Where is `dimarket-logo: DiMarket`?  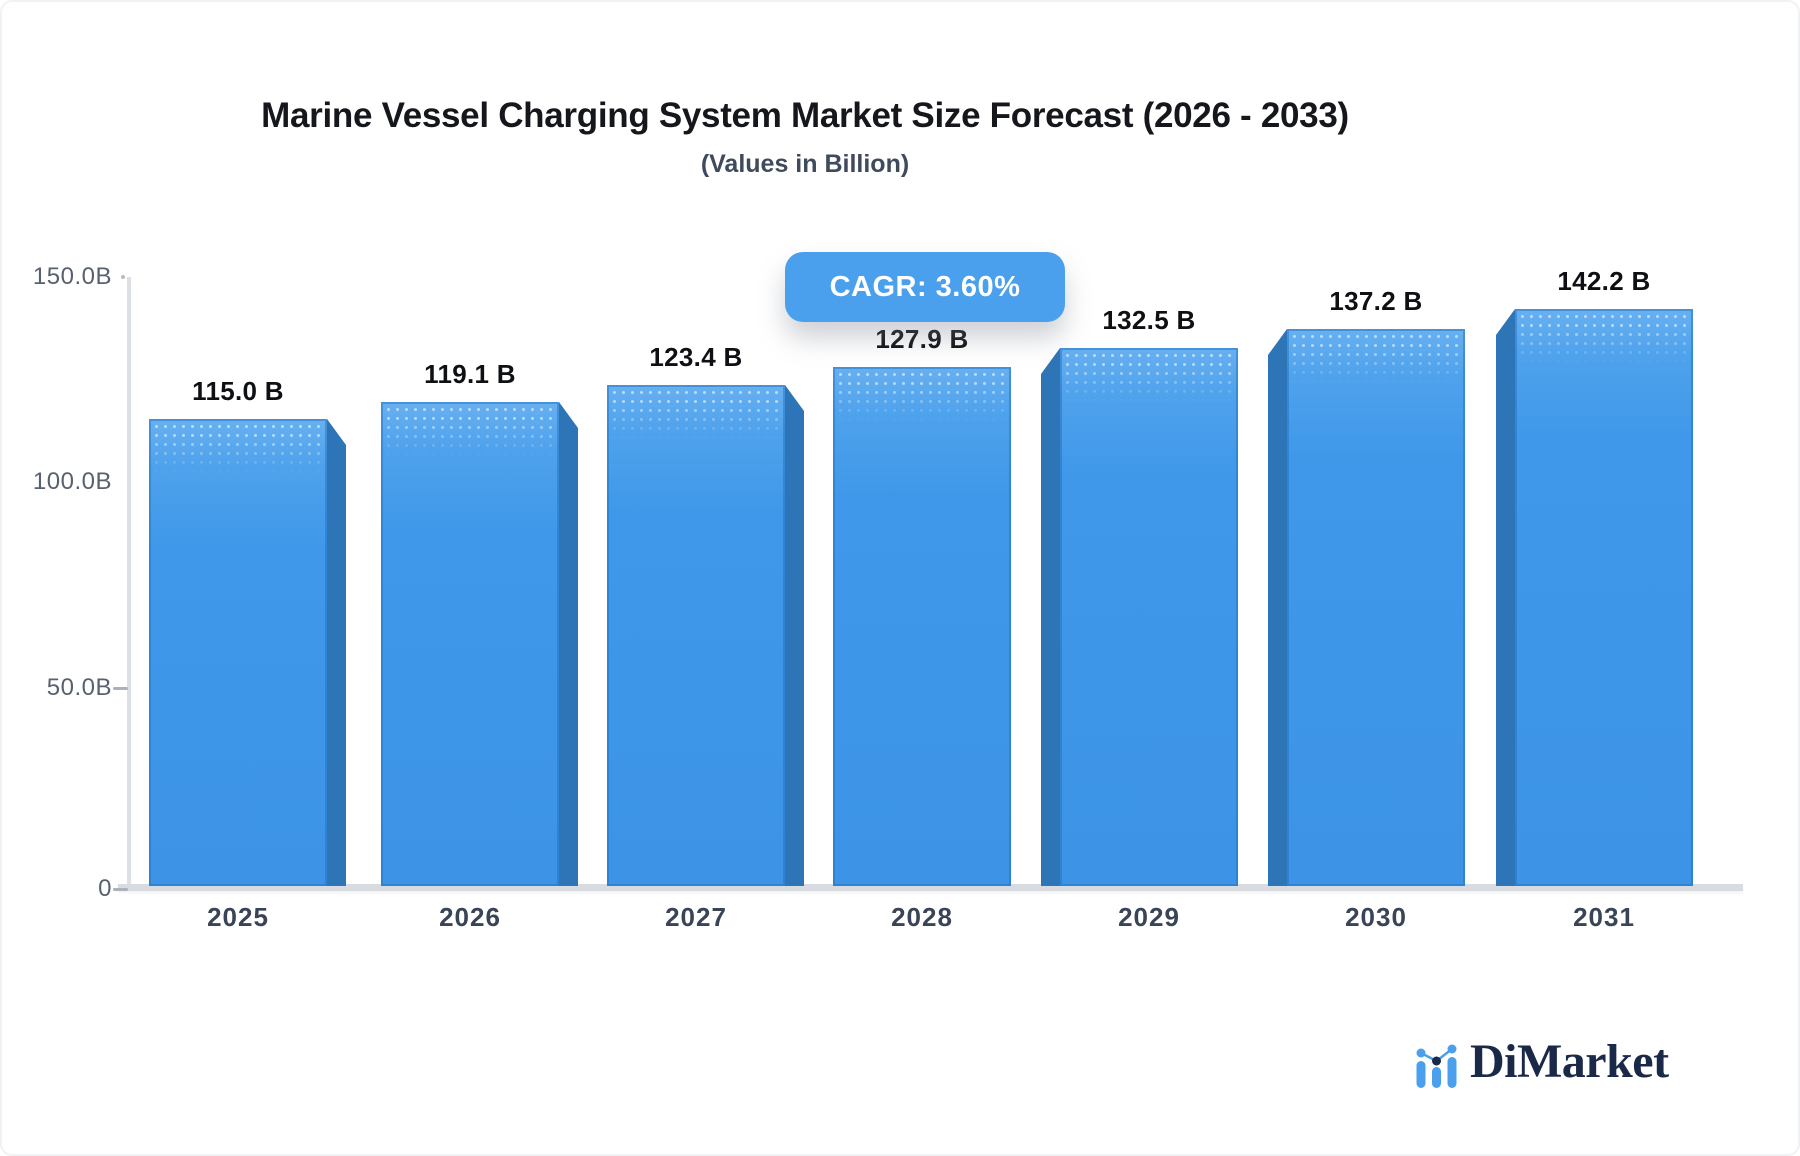 dimarket-logo: DiMarket is located at coordinates (1541, 1062).